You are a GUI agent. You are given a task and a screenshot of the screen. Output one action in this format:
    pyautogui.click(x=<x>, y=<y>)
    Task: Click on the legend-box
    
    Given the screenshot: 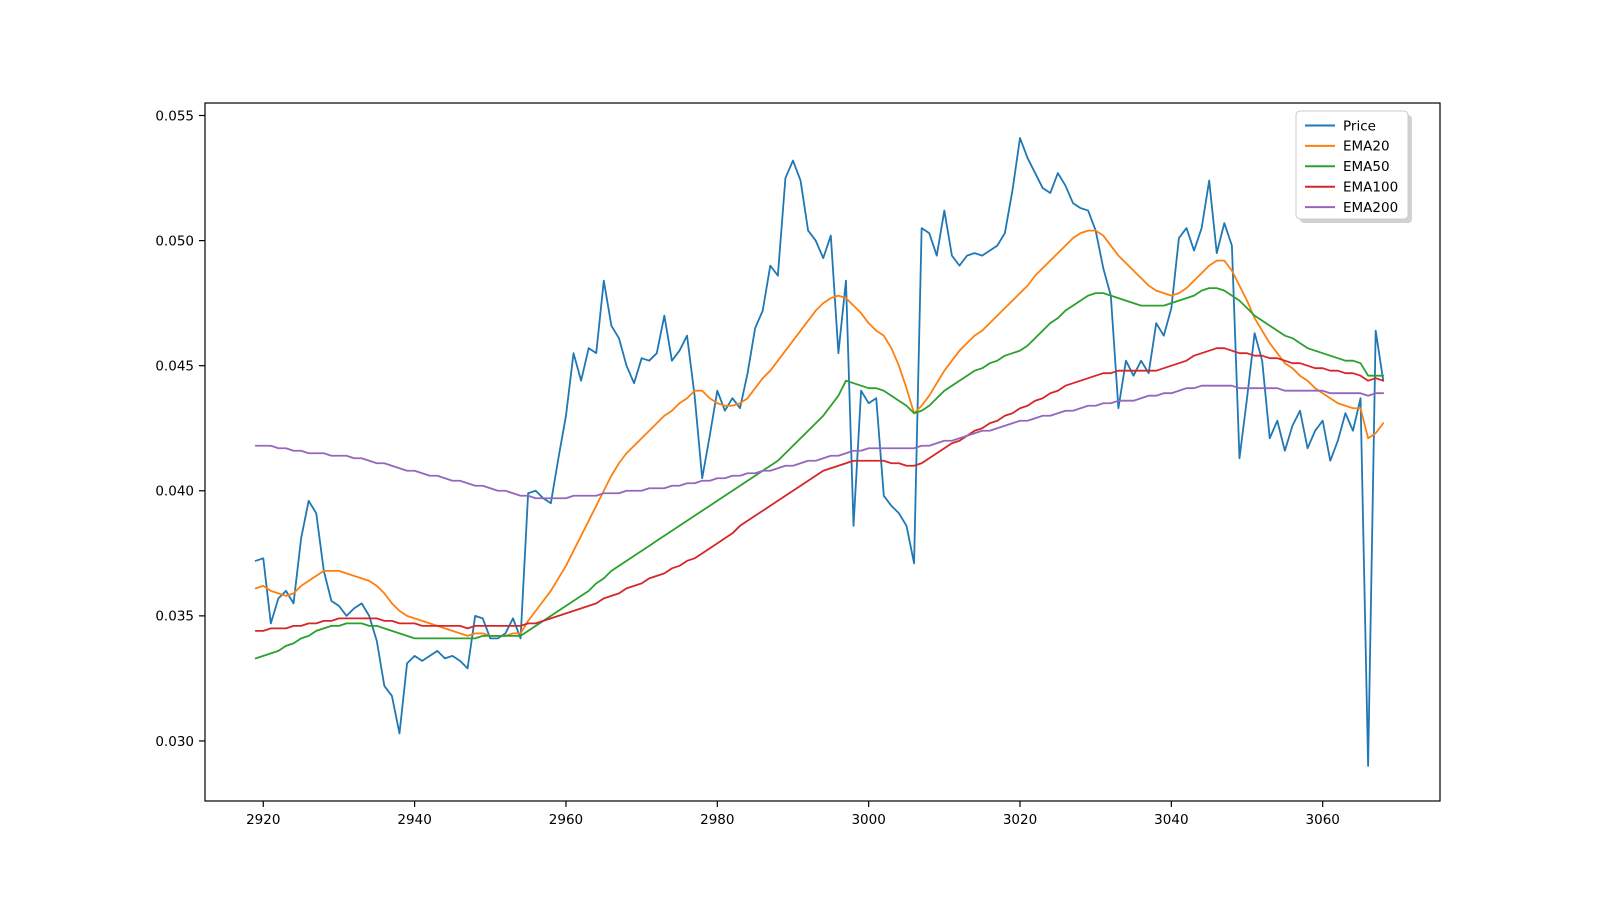 What is the action you would take?
    pyautogui.click(x=1352, y=165)
    